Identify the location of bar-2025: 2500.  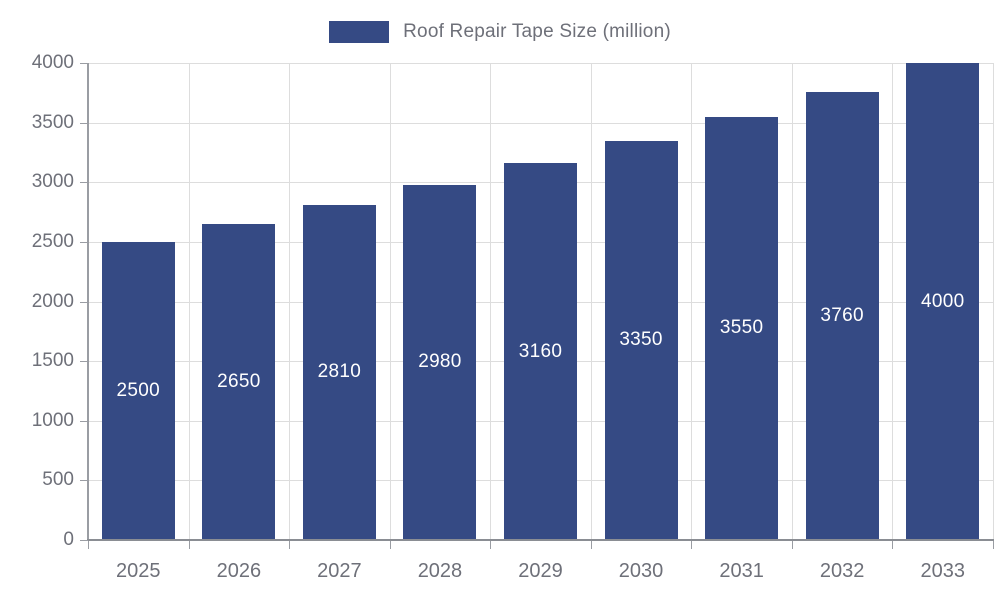
(138, 390).